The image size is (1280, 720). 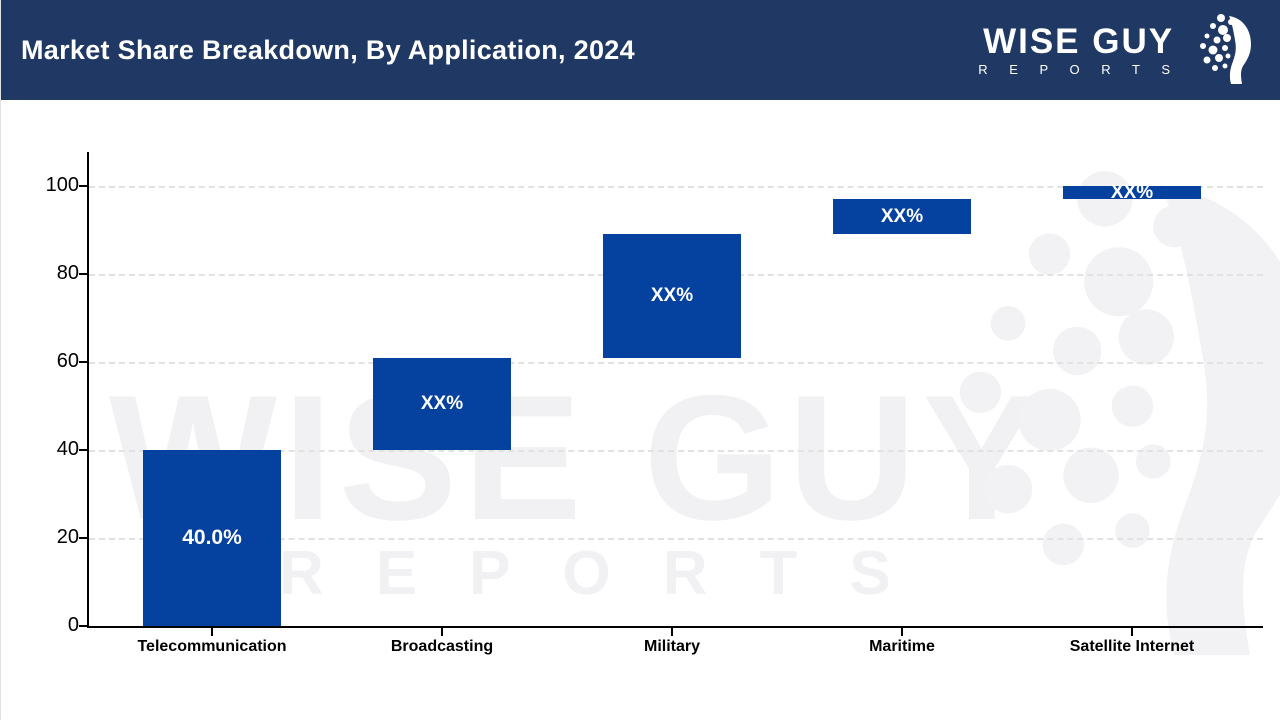 I want to click on x-tick-mark-satellite-internet, so click(x=1132, y=632).